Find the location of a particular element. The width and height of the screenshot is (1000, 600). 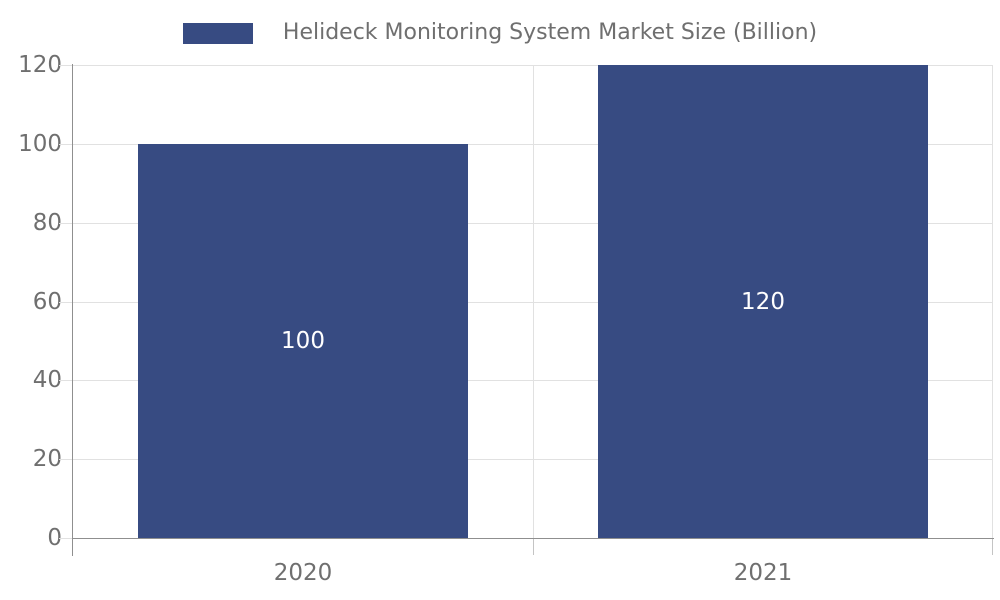

y-tick-label: 80 is located at coordinates (47, 223).